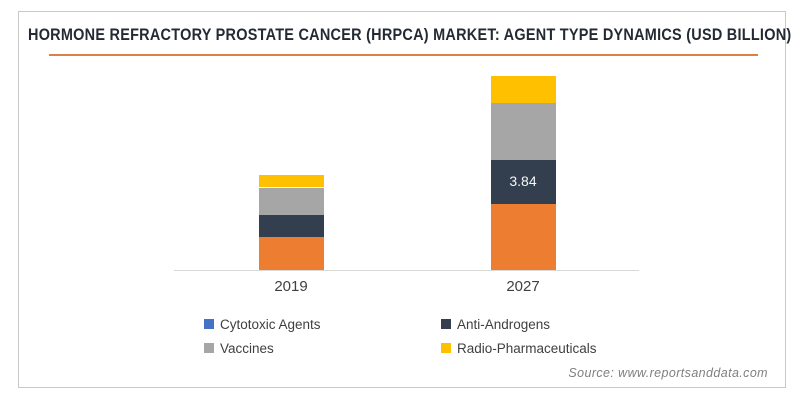 This screenshot has height=400, width=800. I want to click on legend-label: Anti-Androgens, so click(504, 324).